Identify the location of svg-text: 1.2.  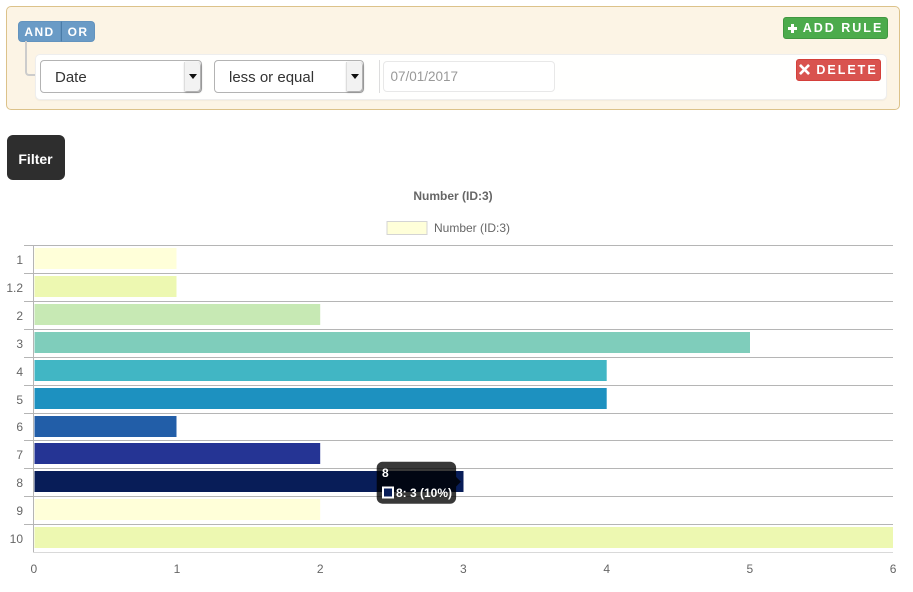
(14, 288).